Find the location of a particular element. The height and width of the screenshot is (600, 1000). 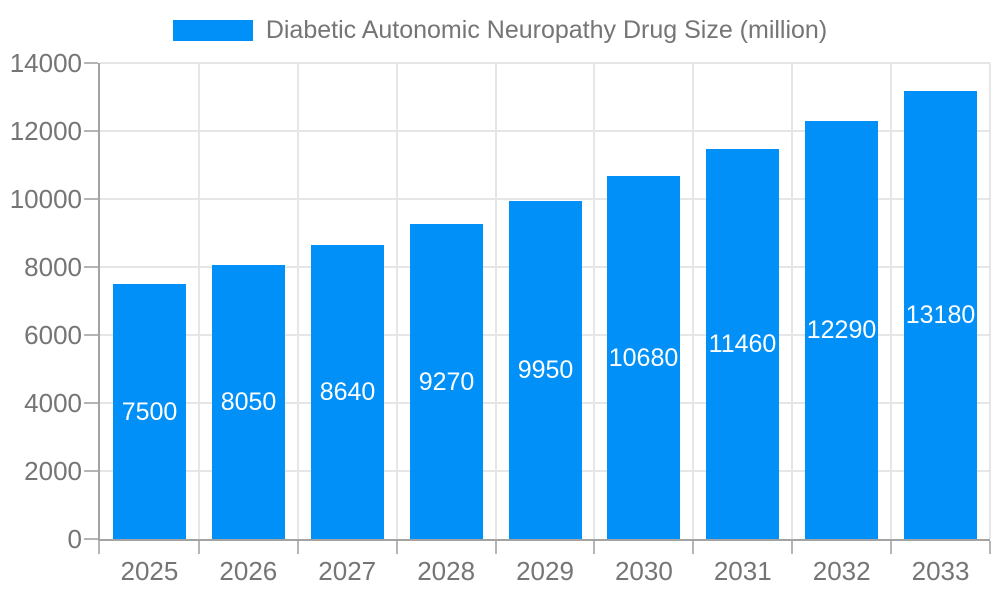

bar: 8640 is located at coordinates (347, 392).